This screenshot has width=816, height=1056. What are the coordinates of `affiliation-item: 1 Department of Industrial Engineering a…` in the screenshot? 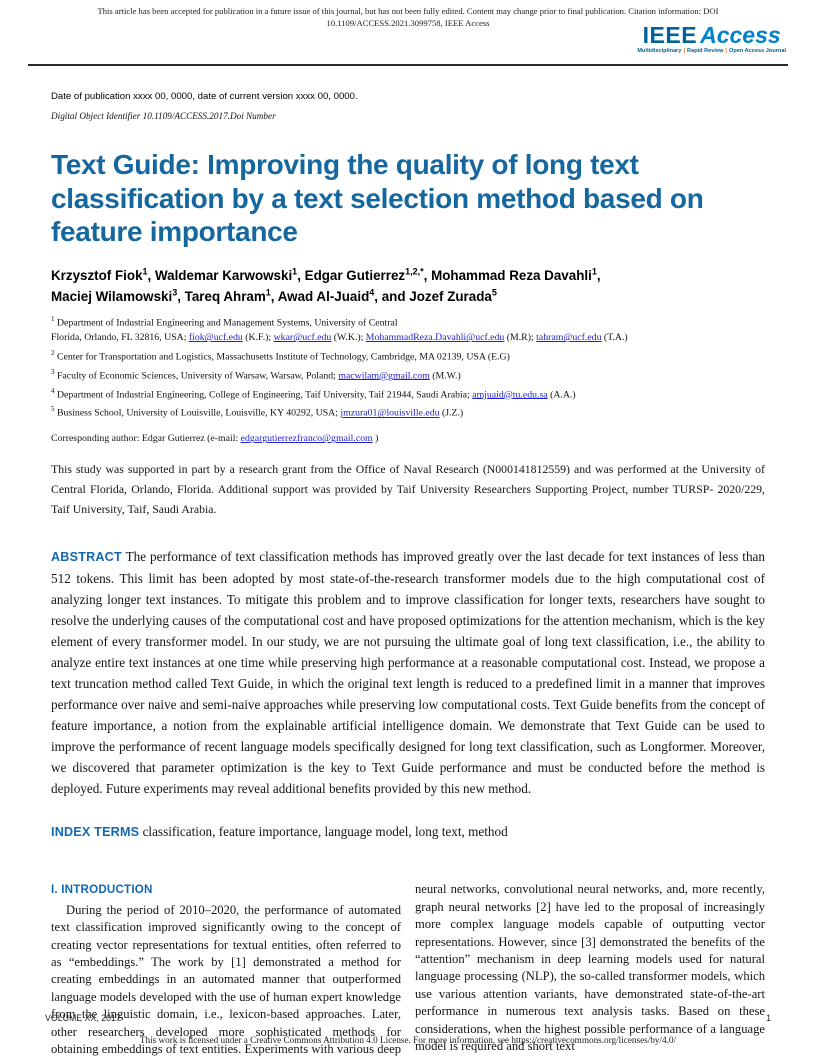 It's located at (339, 329).